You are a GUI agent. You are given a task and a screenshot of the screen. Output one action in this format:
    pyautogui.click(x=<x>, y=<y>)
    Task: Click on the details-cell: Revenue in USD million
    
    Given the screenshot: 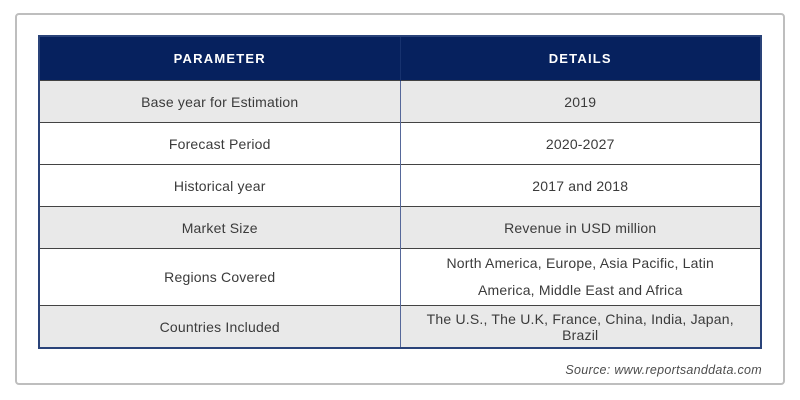 What is the action you would take?
    pyautogui.click(x=580, y=227)
    